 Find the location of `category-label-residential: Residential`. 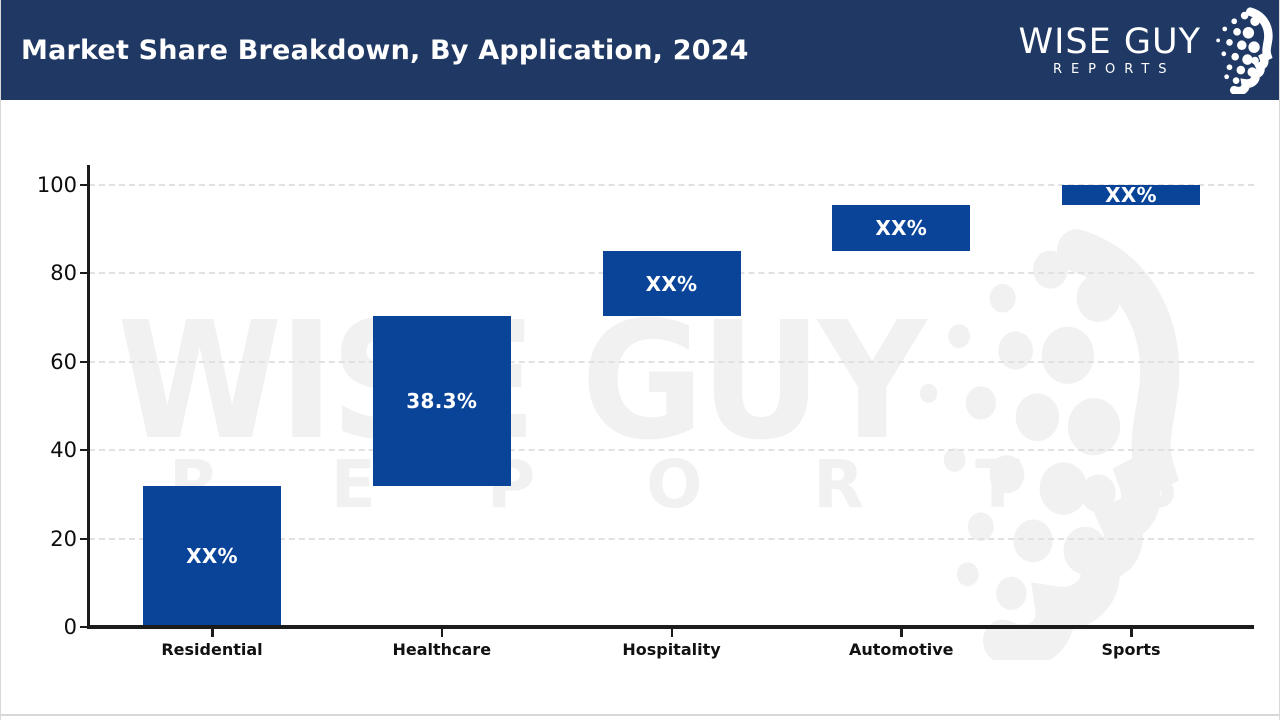

category-label-residential: Residential is located at coordinates (212, 649).